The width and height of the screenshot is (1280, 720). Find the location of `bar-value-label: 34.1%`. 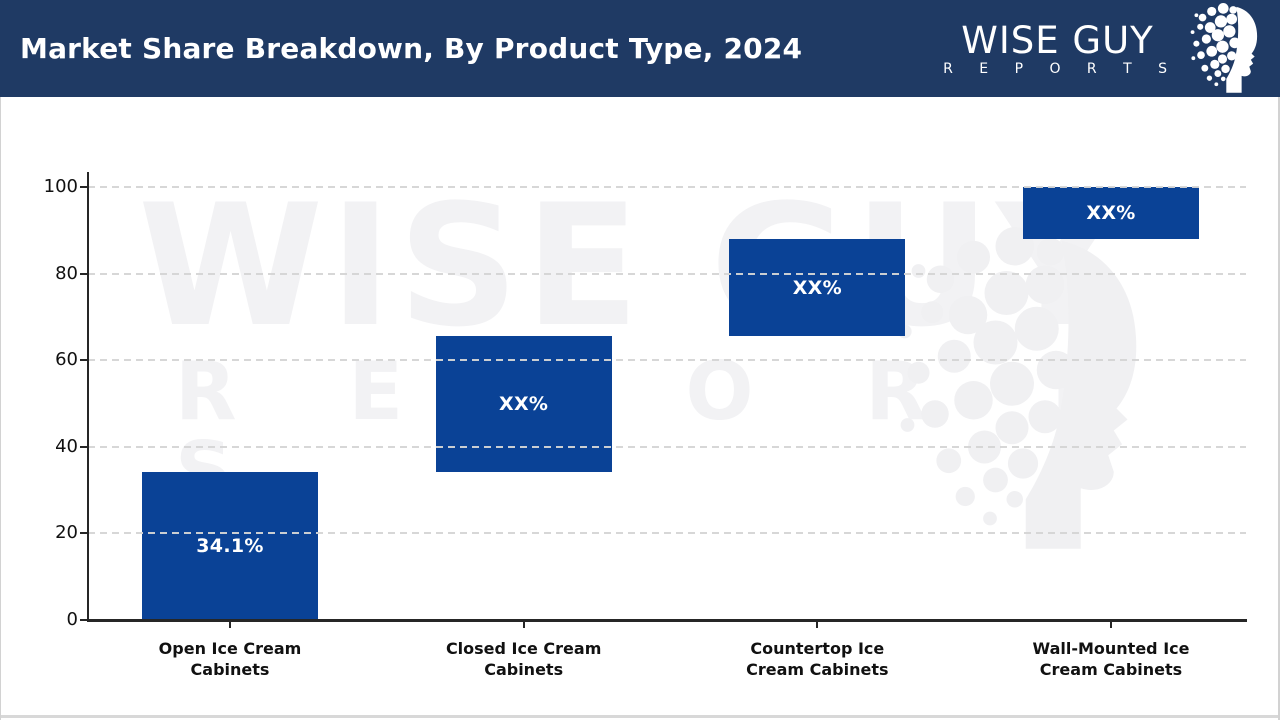

bar-value-label: 34.1% is located at coordinates (230, 546).